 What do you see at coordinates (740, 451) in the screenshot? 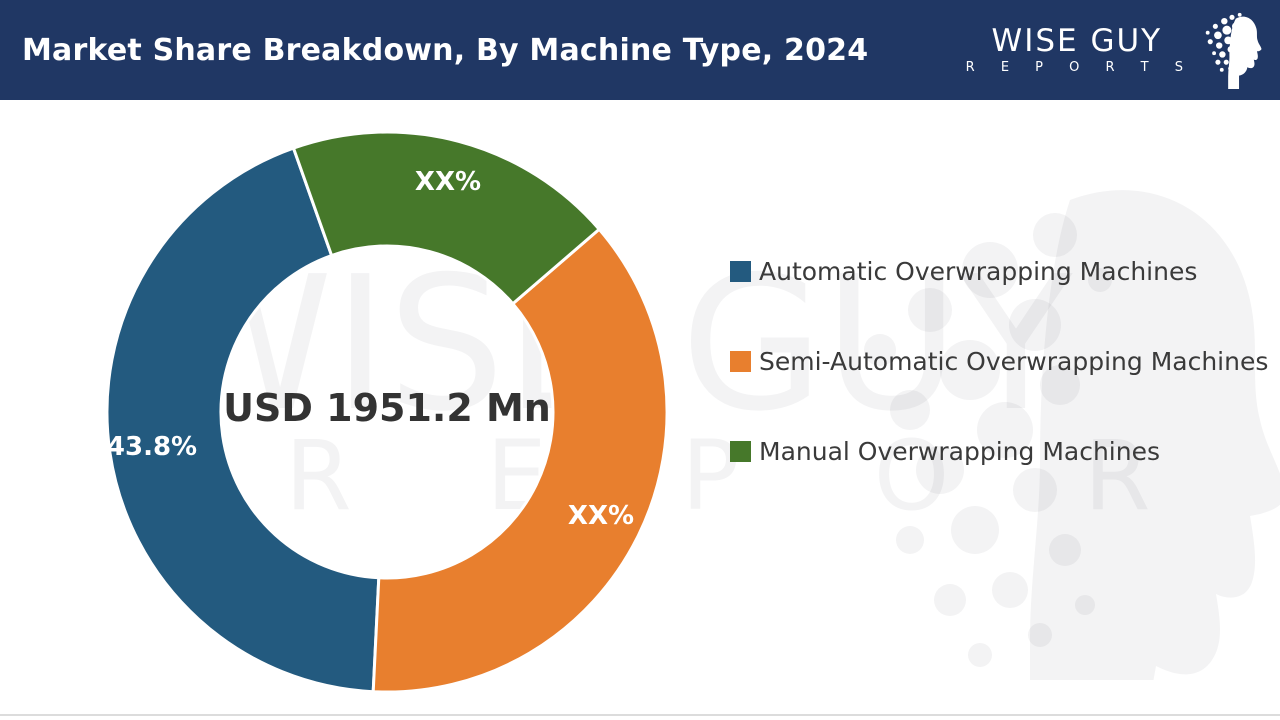
I see `legend-swatch-manual` at bounding box center [740, 451].